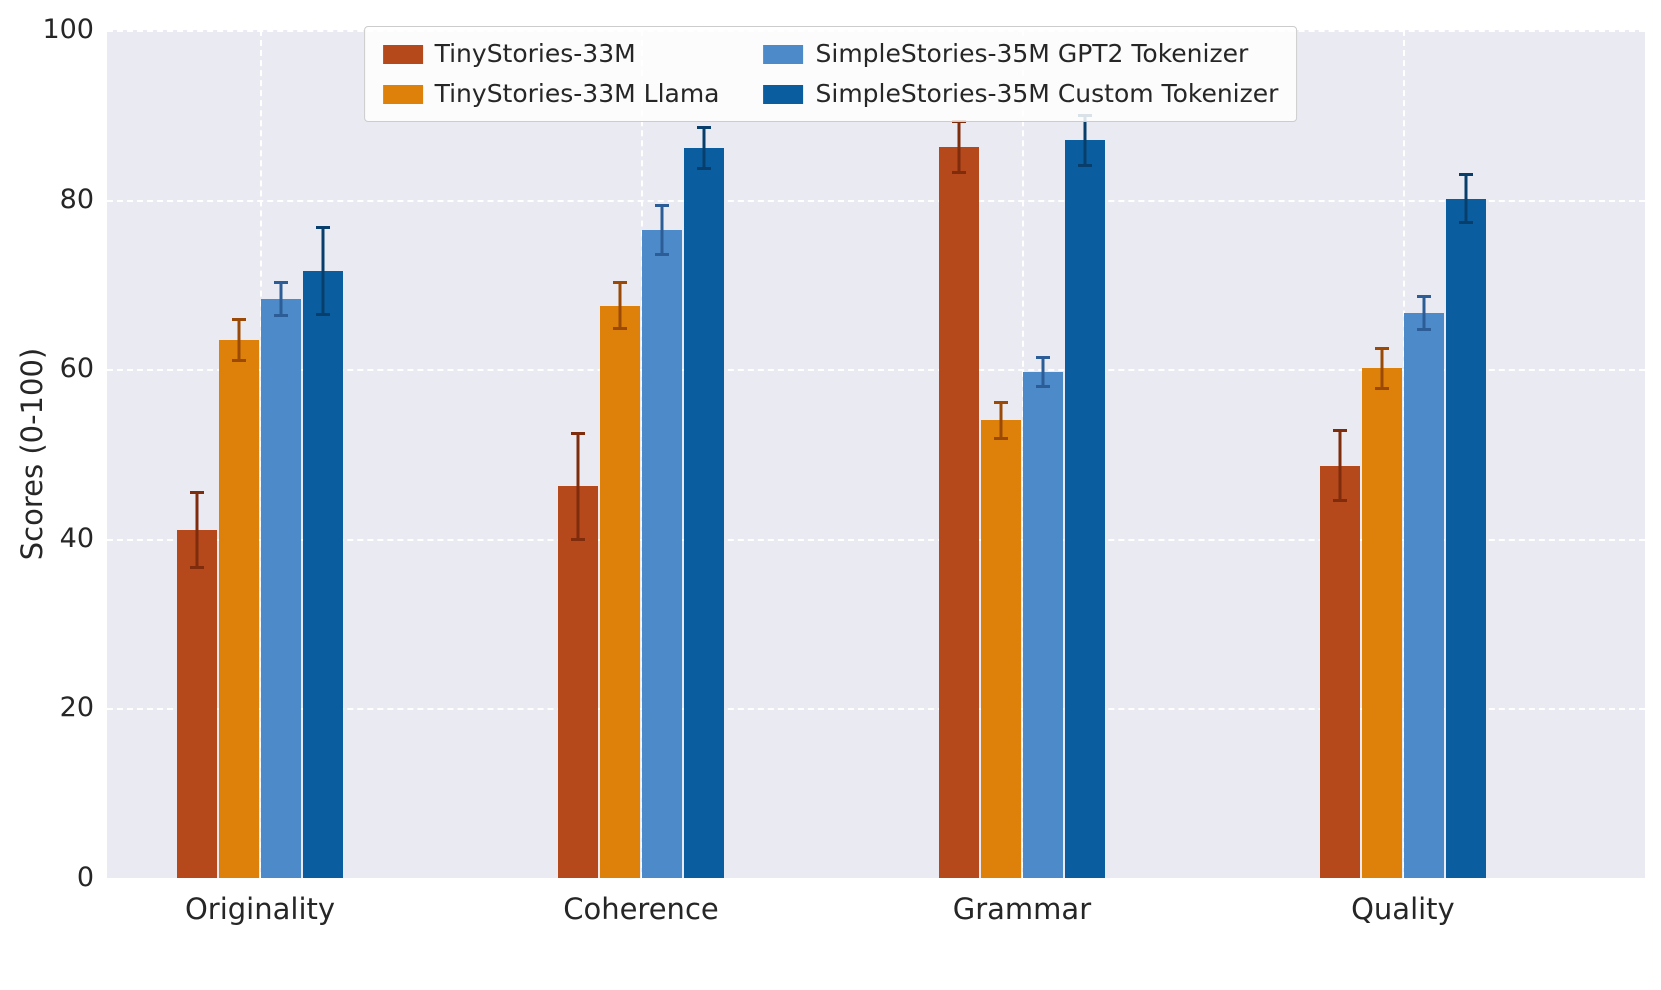 This screenshot has width=1661, height=990. Describe the element at coordinates (76, 538) in the screenshot. I see `y-tick-label-40: 40` at that location.